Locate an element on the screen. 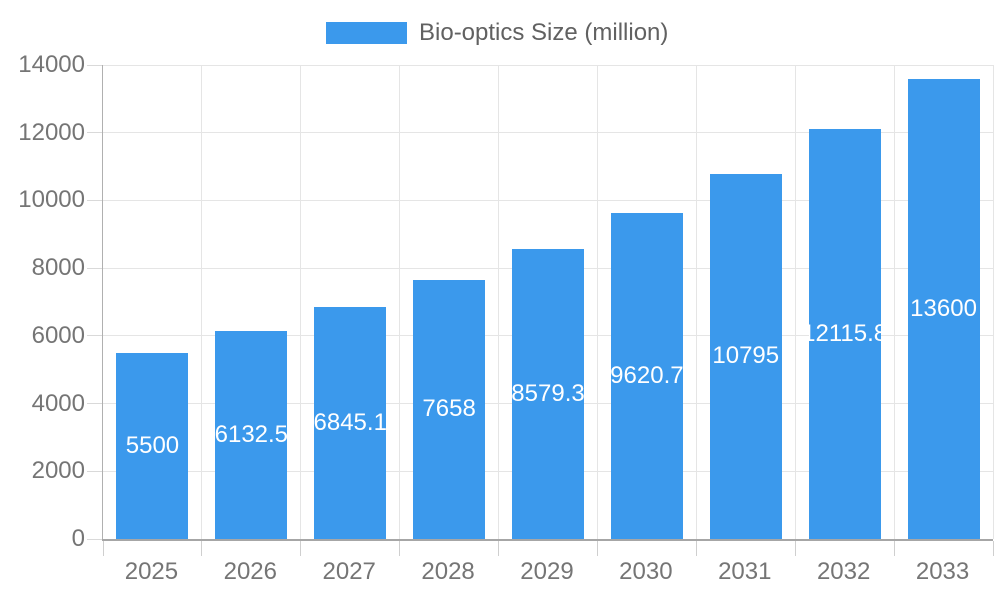  bar-value-label: 10795 is located at coordinates (746, 356).